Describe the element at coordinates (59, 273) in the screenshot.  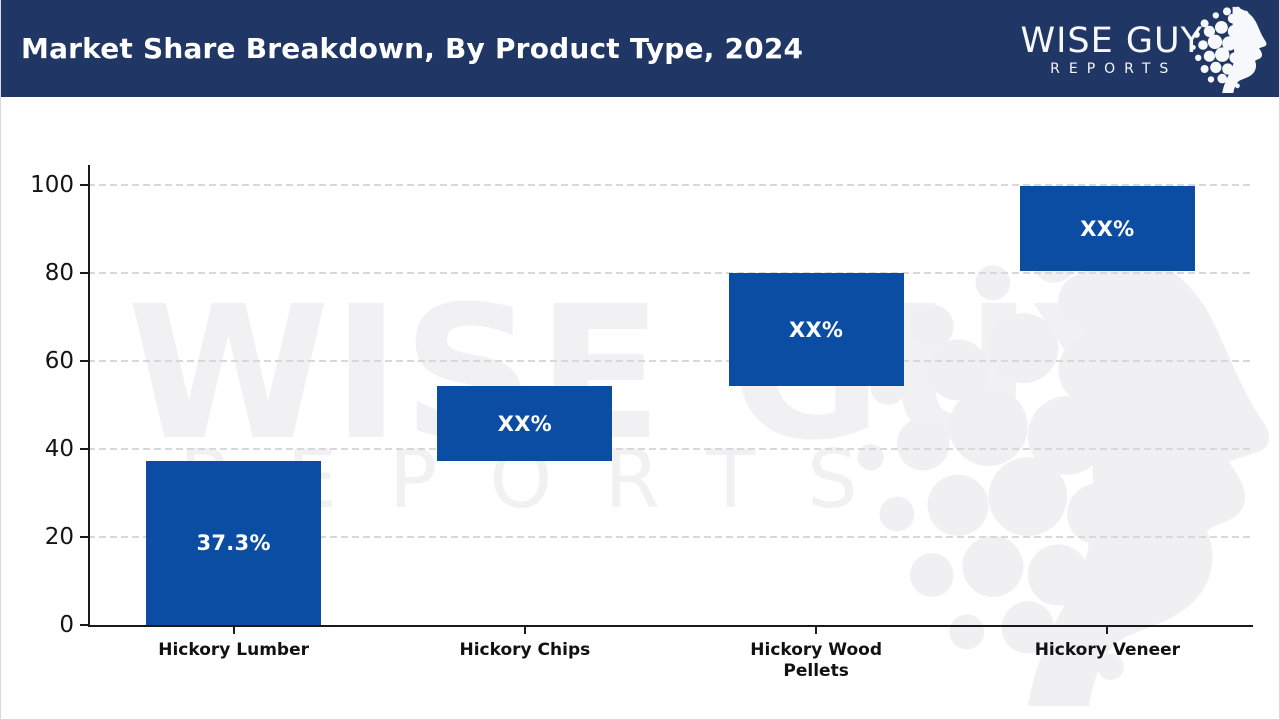
I see `y-axis-tick-label: 80` at that location.